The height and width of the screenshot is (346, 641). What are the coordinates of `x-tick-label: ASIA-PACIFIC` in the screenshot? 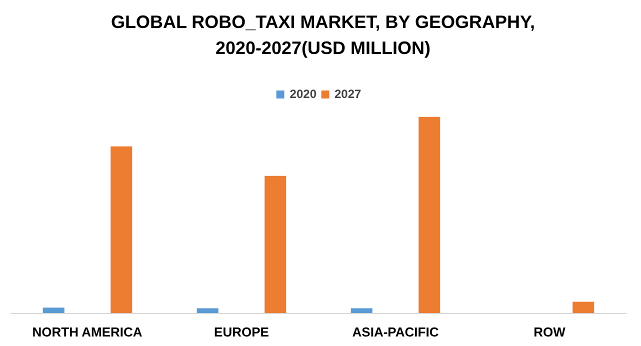 It's located at (396, 332).